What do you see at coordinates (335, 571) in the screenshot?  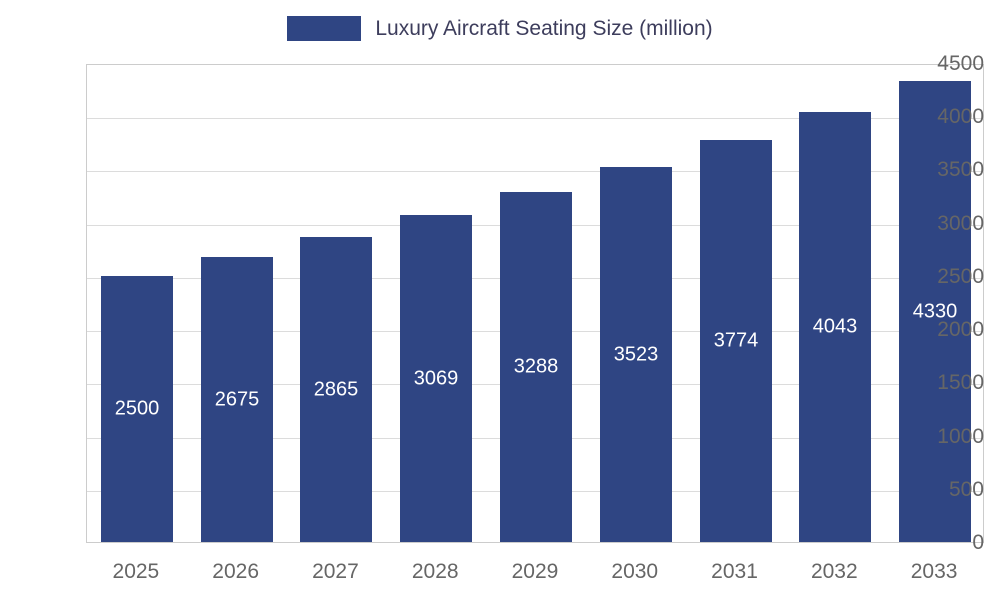 I see `x-tick-label: 2027` at bounding box center [335, 571].